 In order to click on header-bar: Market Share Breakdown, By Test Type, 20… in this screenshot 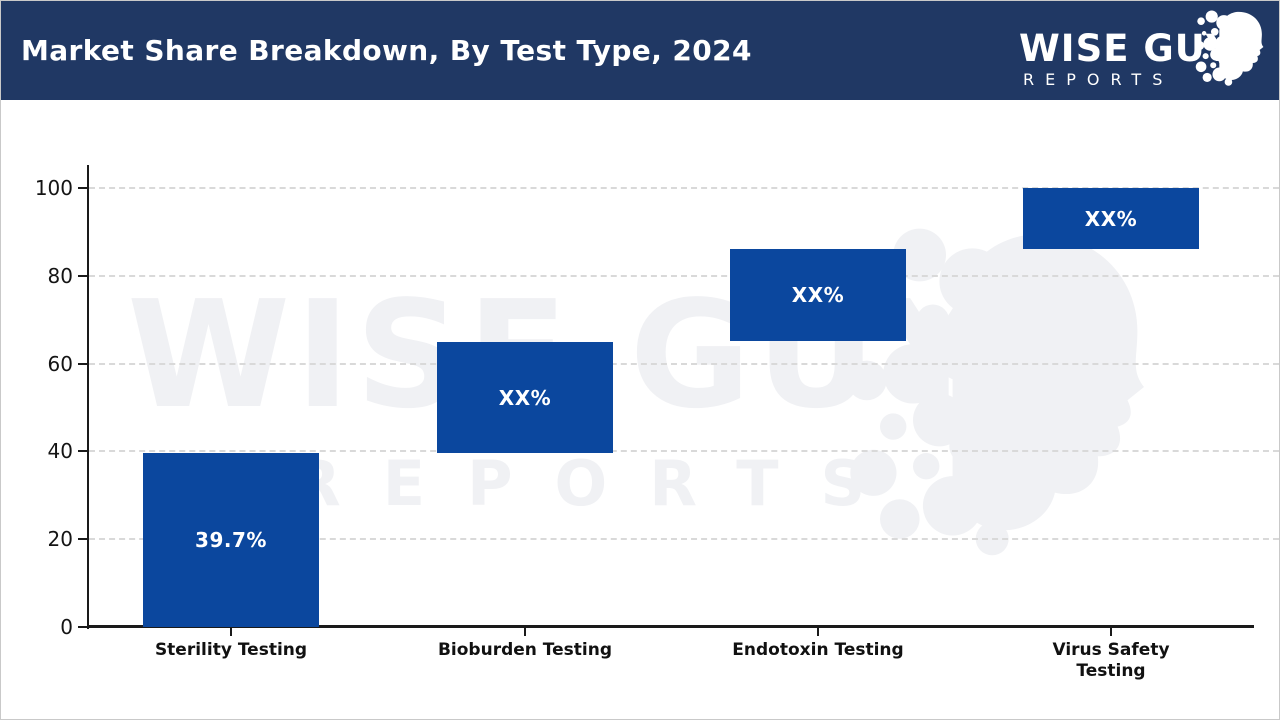, I will do `click(640, 50)`.